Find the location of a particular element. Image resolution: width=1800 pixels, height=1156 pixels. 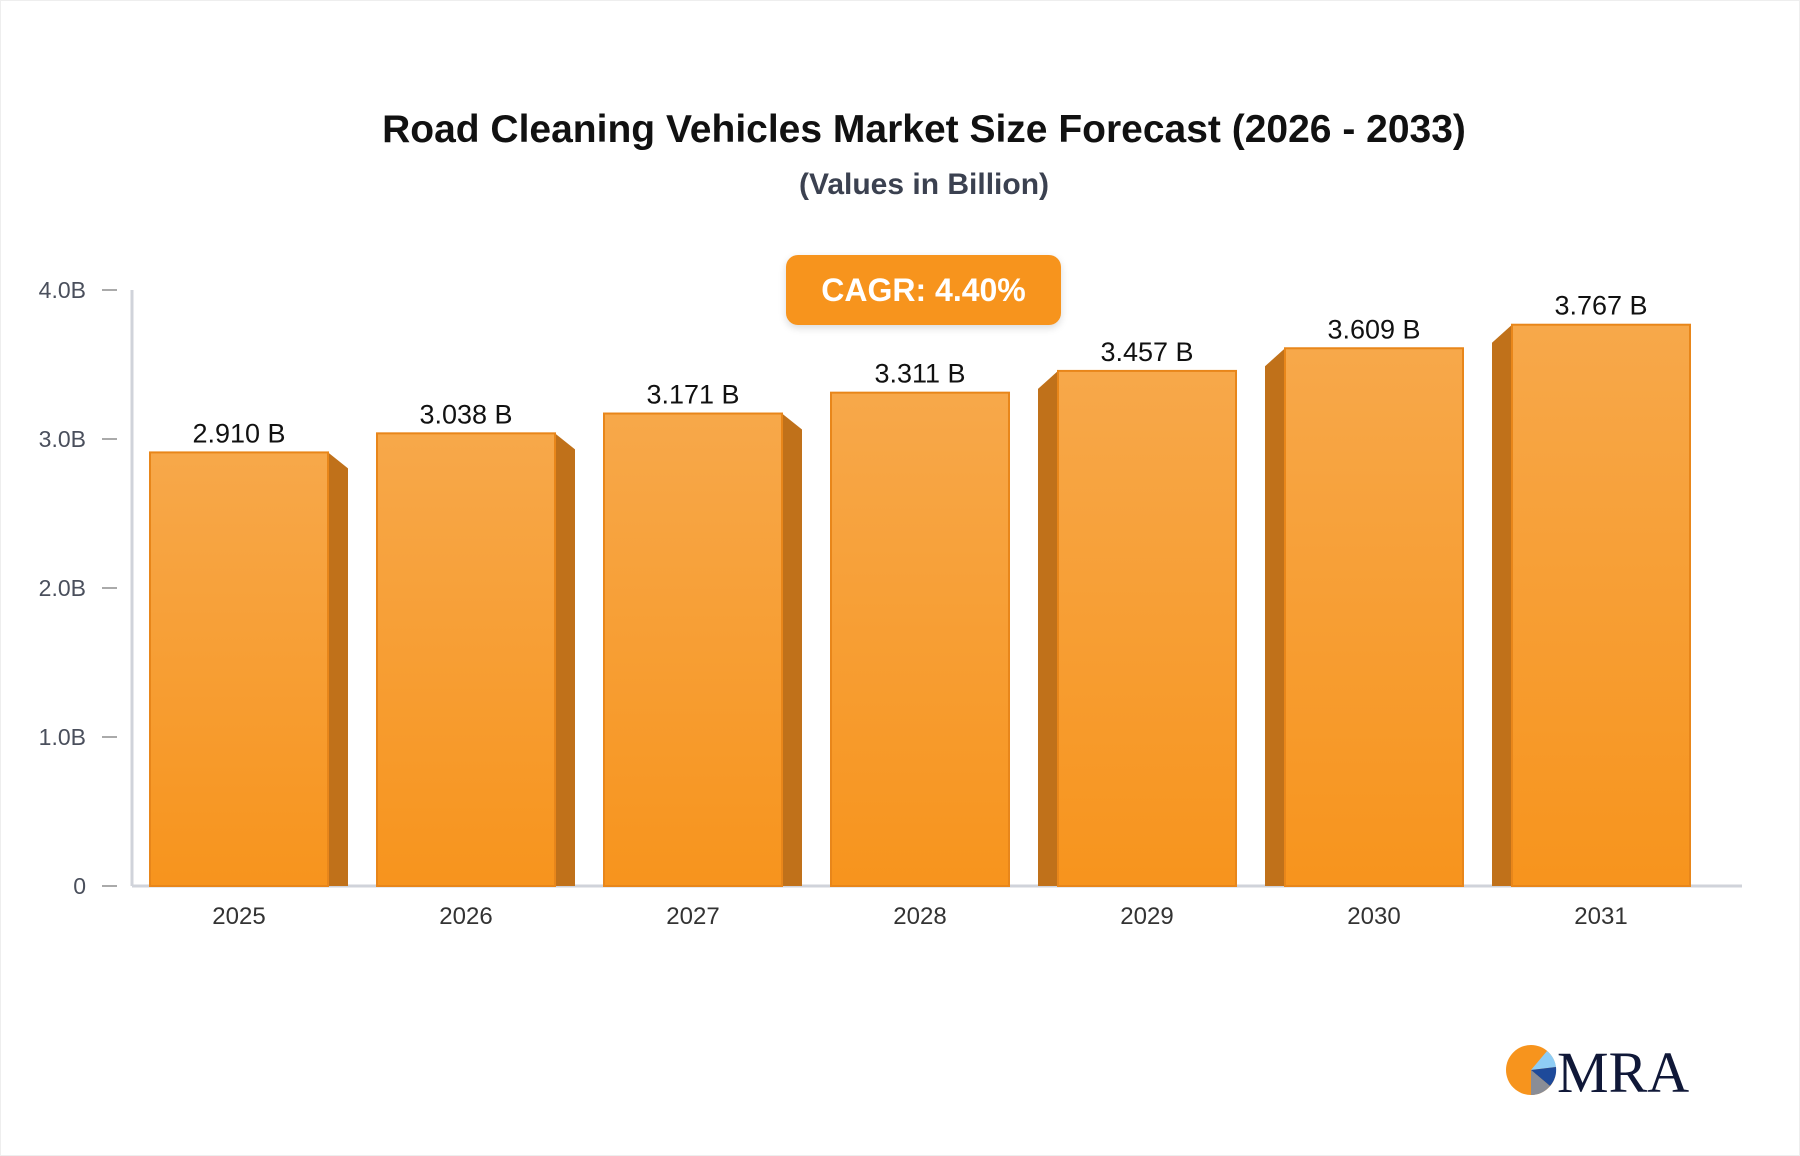

x-tick-label: 2030 is located at coordinates (1373, 916).